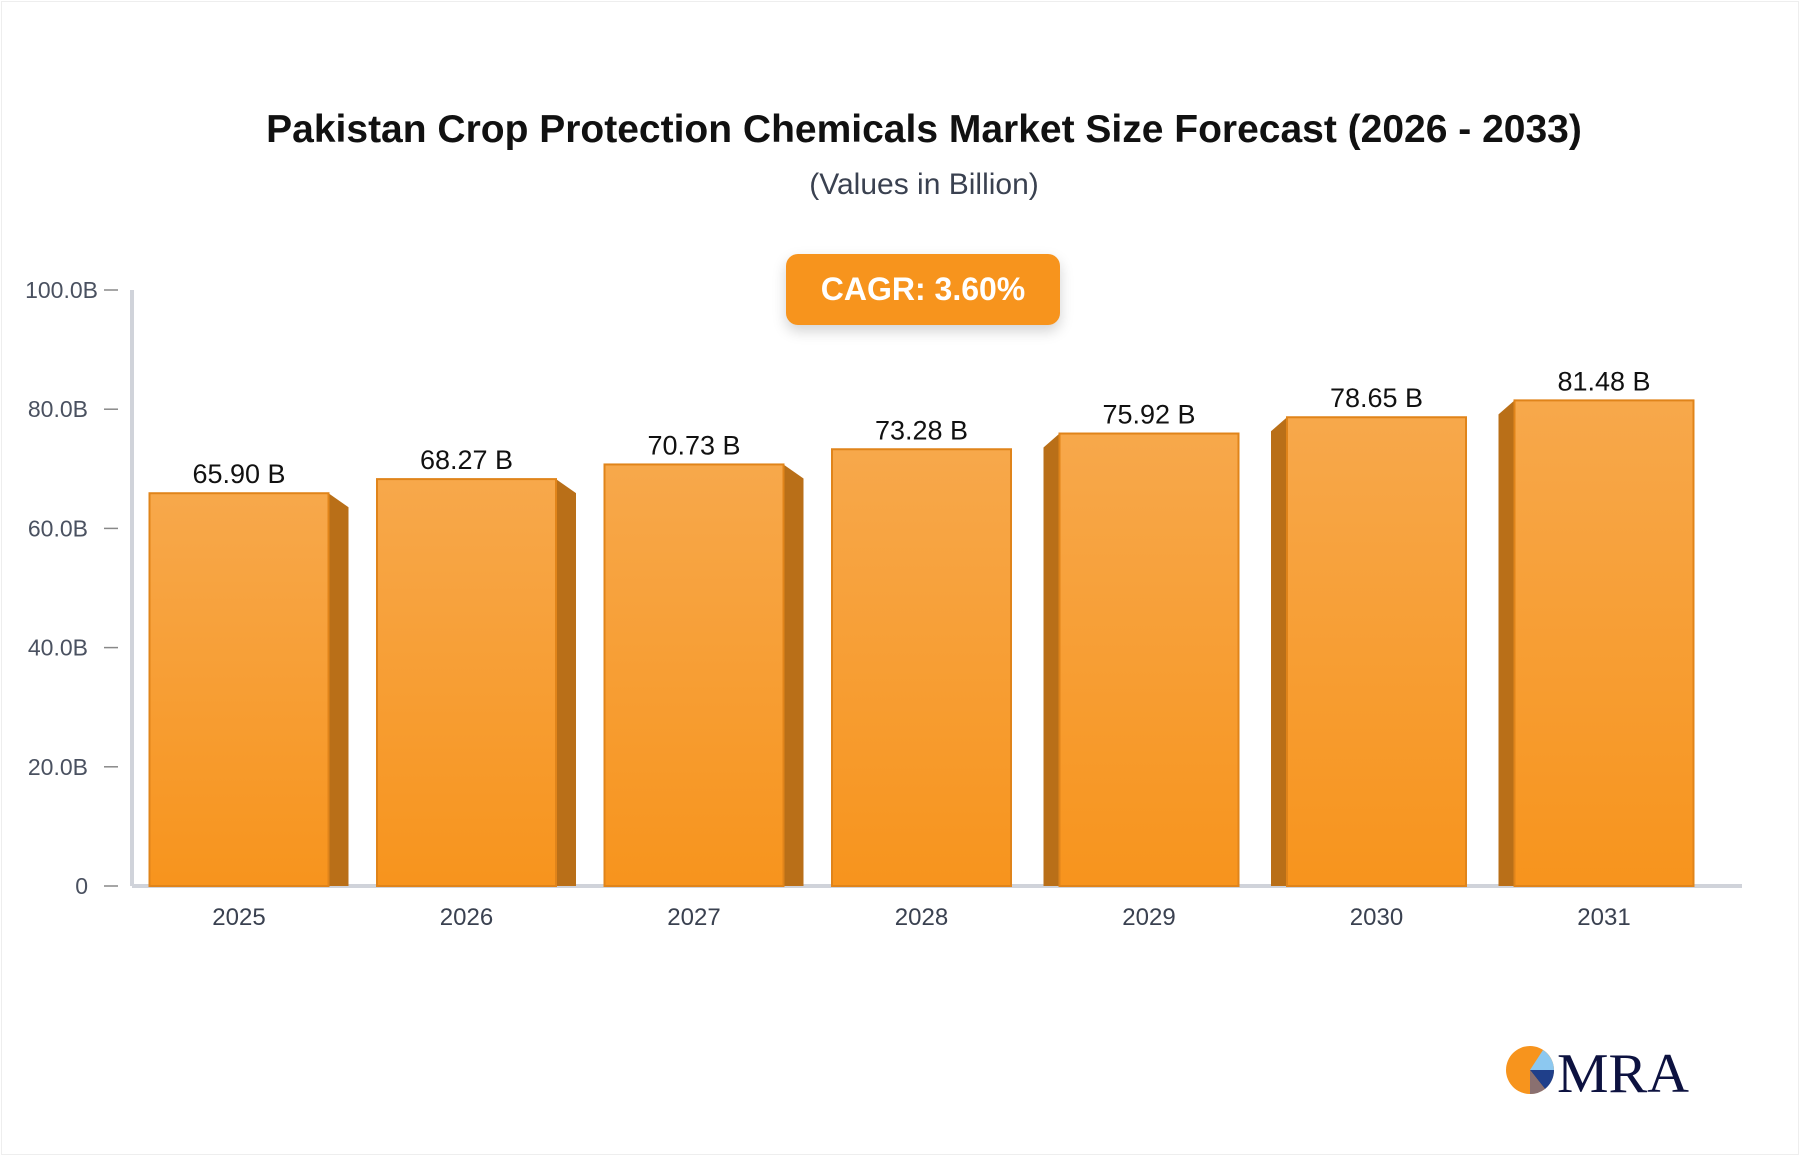 The width and height of the screenshot is (1800, 1156). What do you see at coordinates (921, 430) in the screenshot?
I see `data-label: 73.28 B` at bounding box center [921, 430].